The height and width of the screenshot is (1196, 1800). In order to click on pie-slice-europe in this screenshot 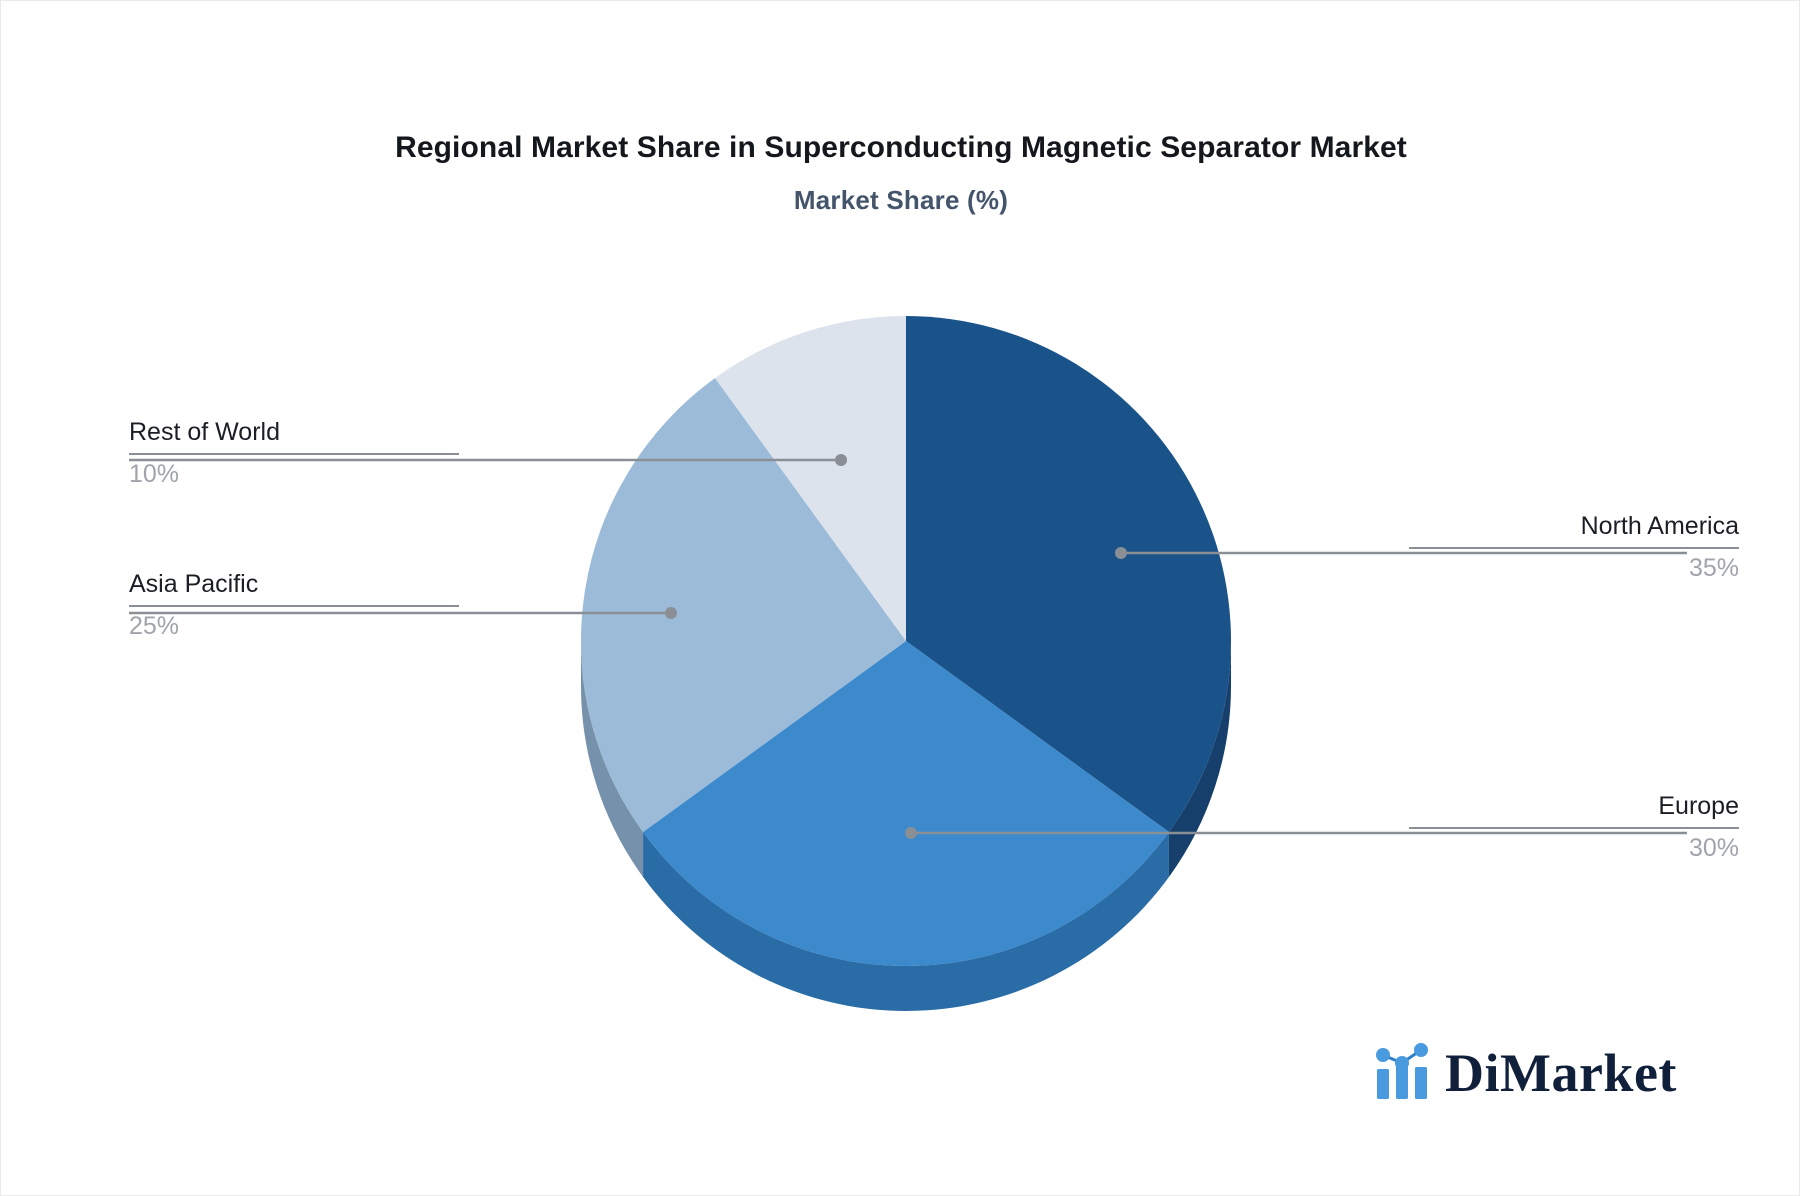, I will do `click(906, 804)`.